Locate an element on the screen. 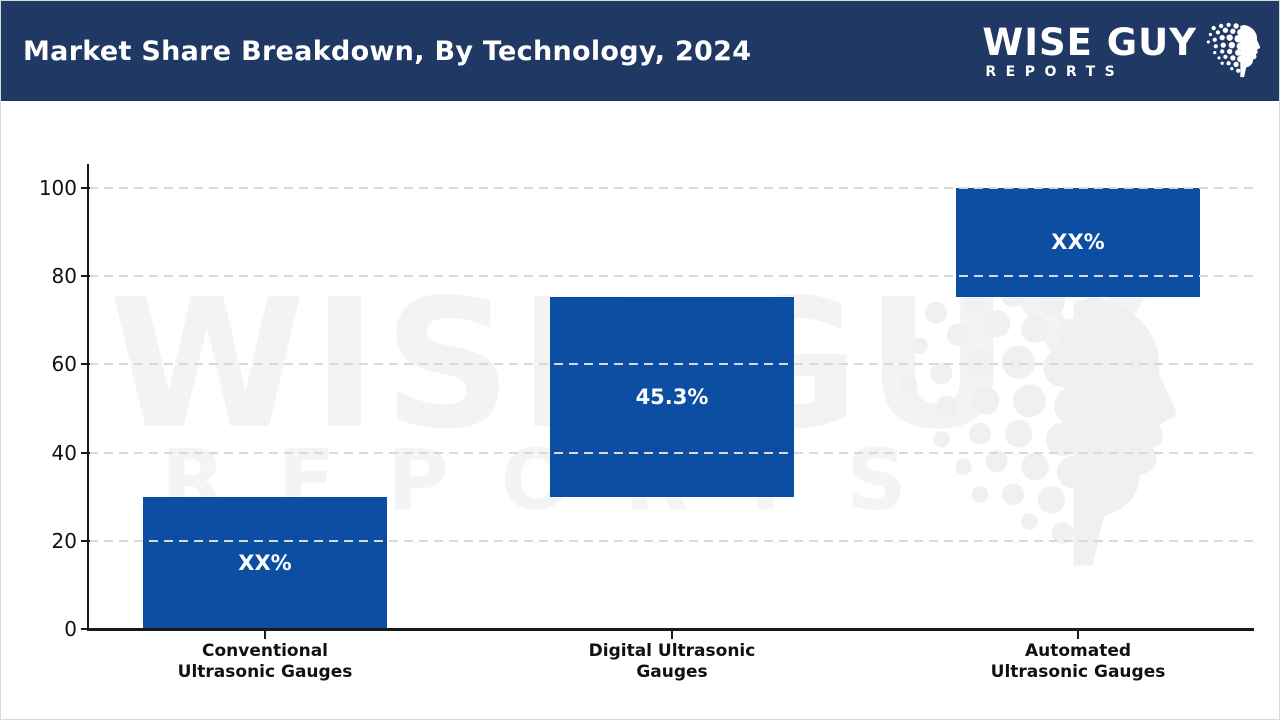  y-tick-label: 80 is located at coordinates (64, 276).